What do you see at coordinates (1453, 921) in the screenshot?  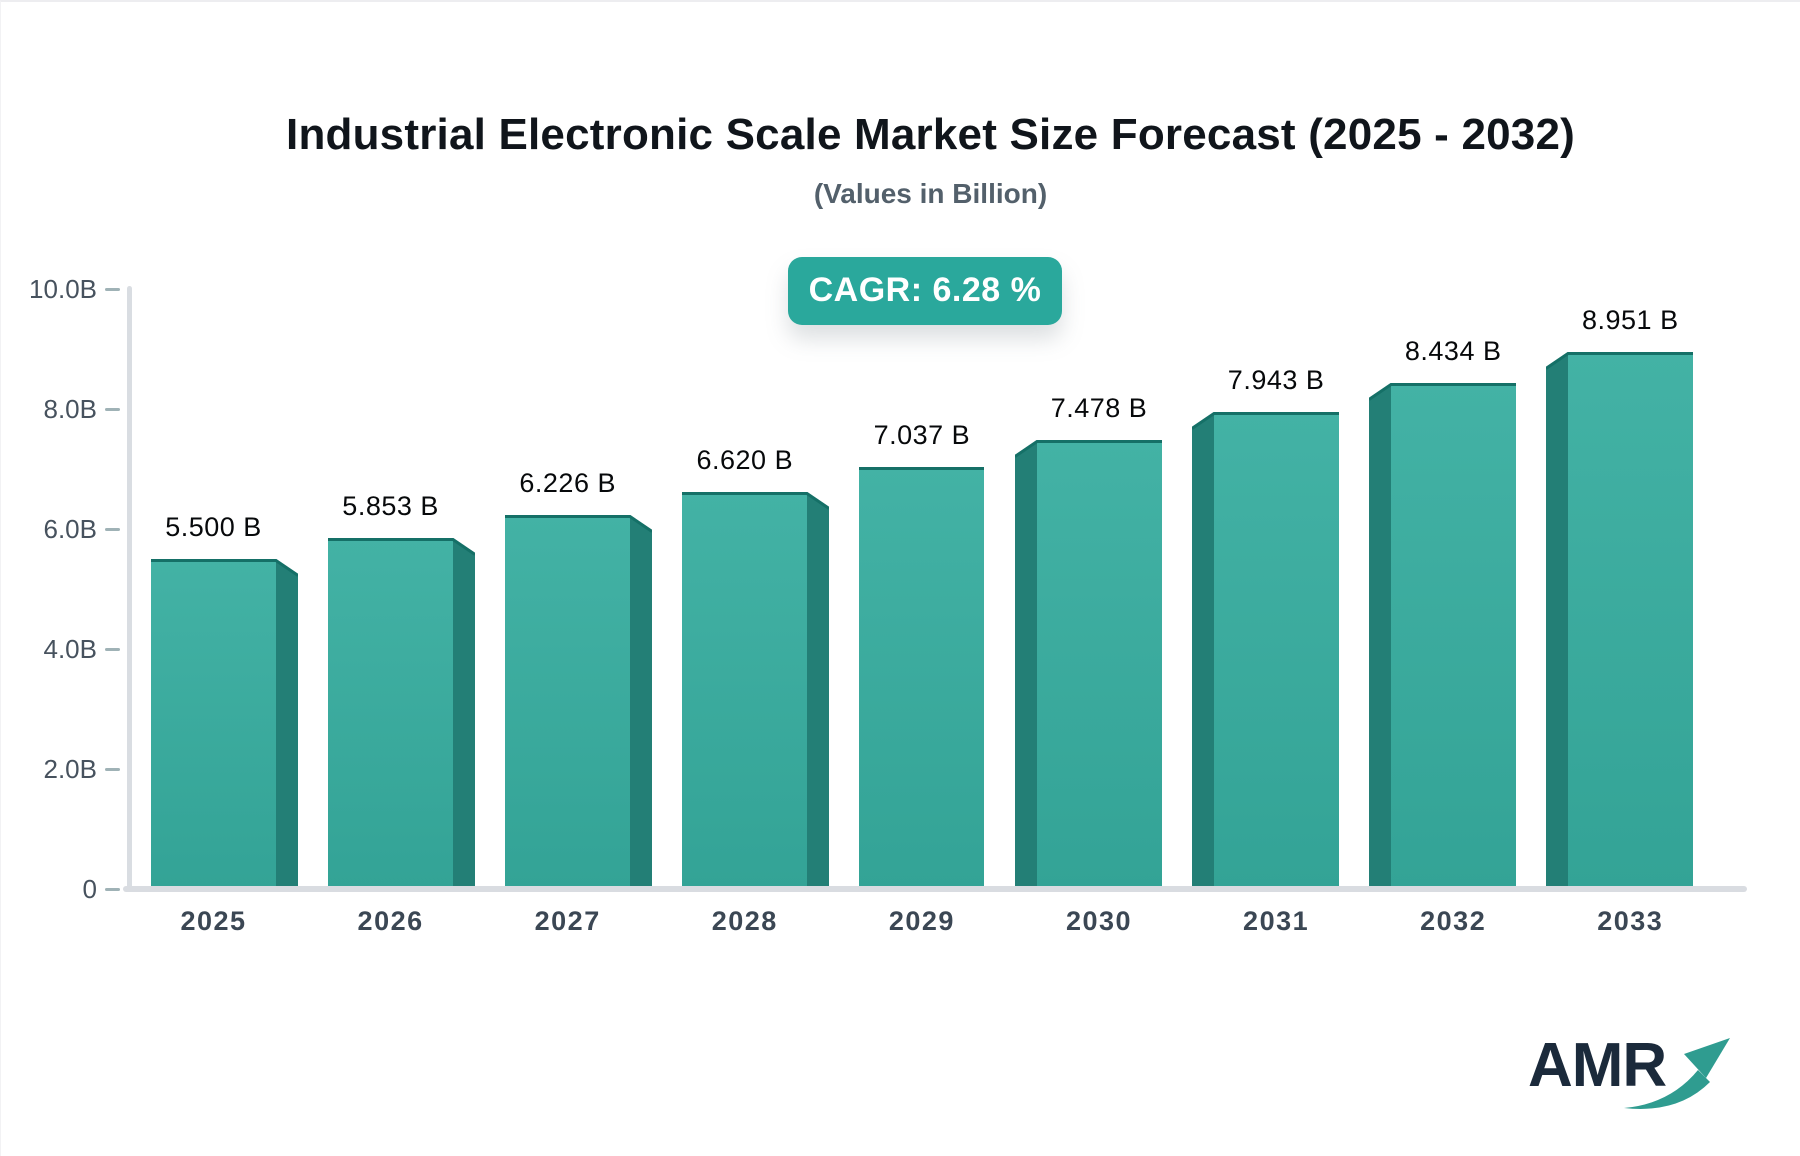 I see `x-axis-label-2032: 2032` at bounding box center [1453, 921].